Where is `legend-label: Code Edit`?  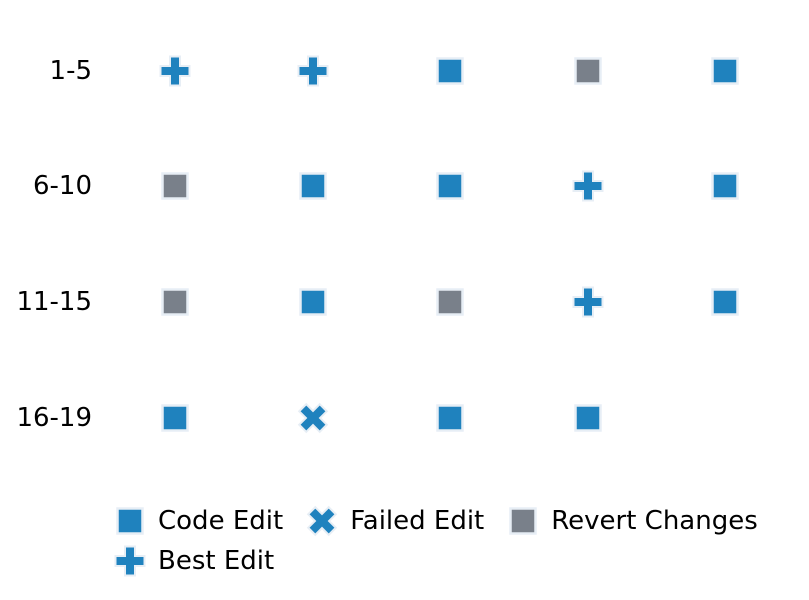 legend-label: Code Edit is located at coordinates (221, 521).